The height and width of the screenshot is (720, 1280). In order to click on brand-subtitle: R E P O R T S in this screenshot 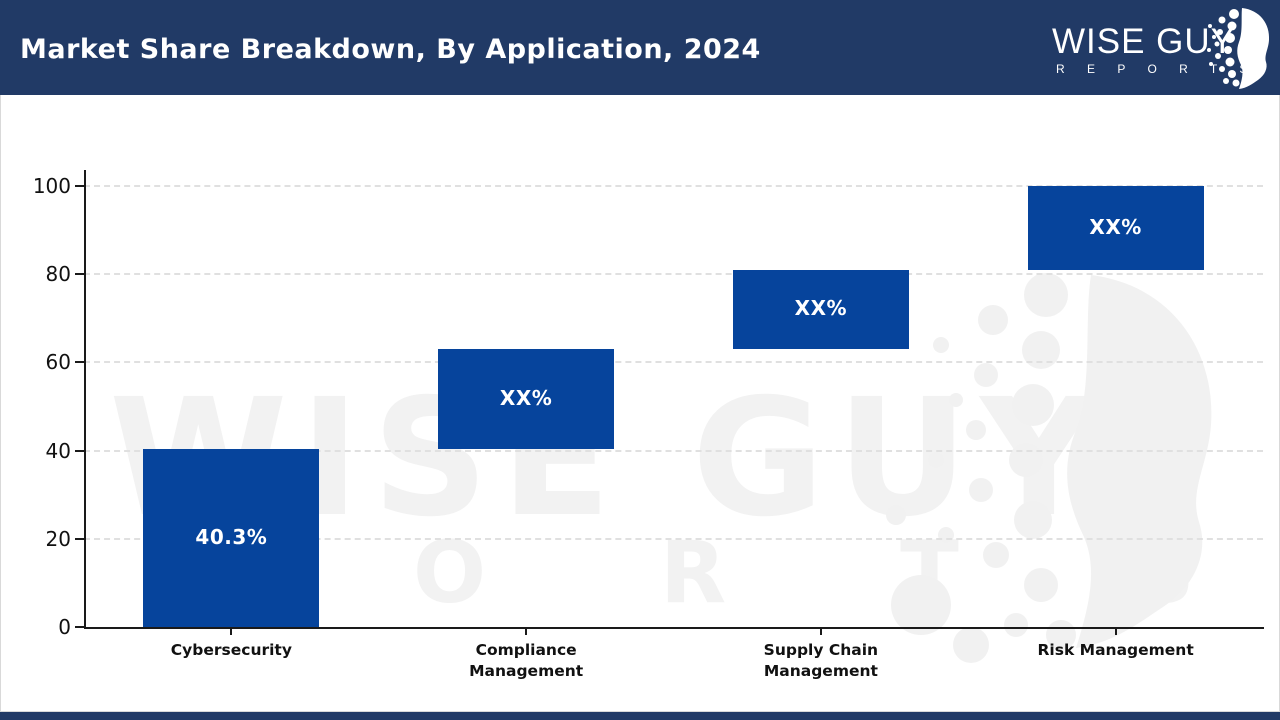, I will do `click(1156, 69)`.